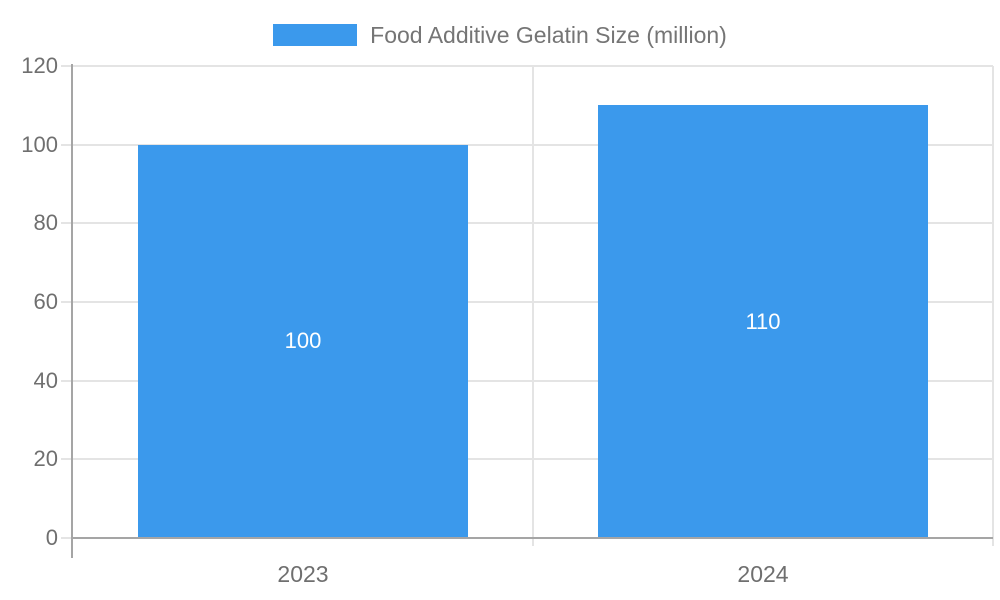 This screenshot has width=1000, height=600. Describe the element at coordinates (303, 574) in the screenshot. I see `x-axis-category-label: 2023` at that location.